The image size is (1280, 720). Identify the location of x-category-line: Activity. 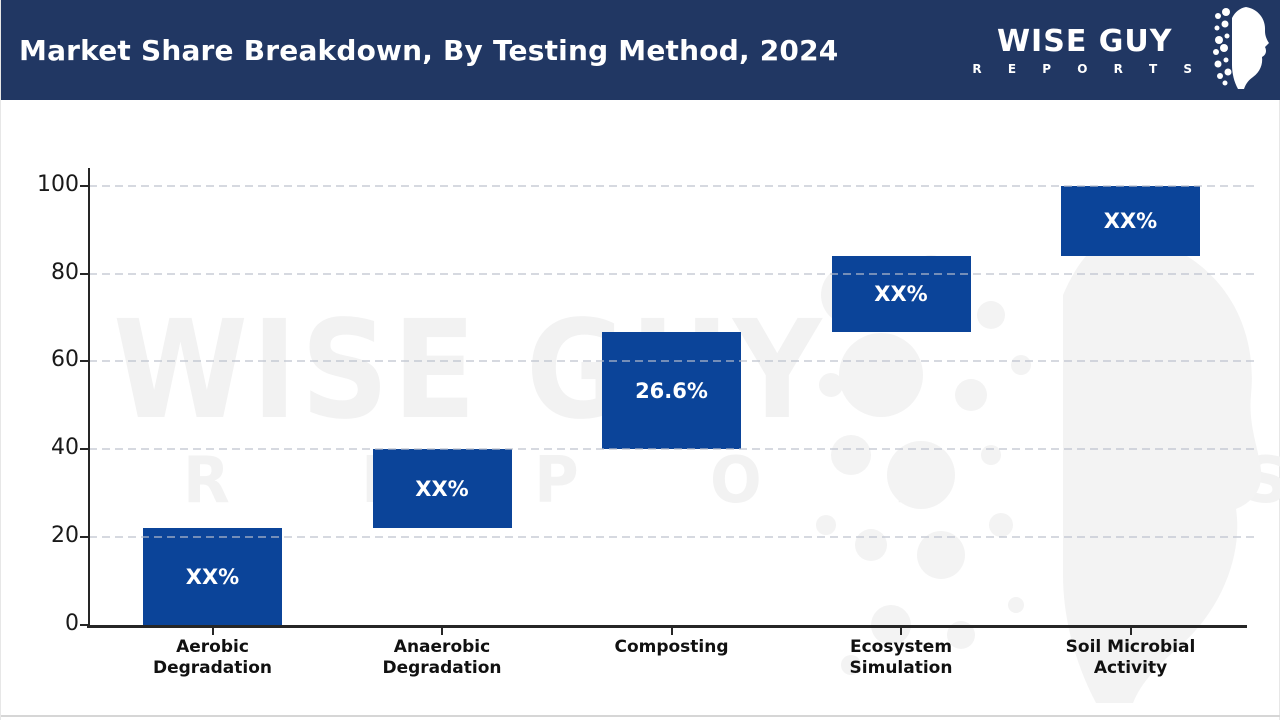
(1130, 668).